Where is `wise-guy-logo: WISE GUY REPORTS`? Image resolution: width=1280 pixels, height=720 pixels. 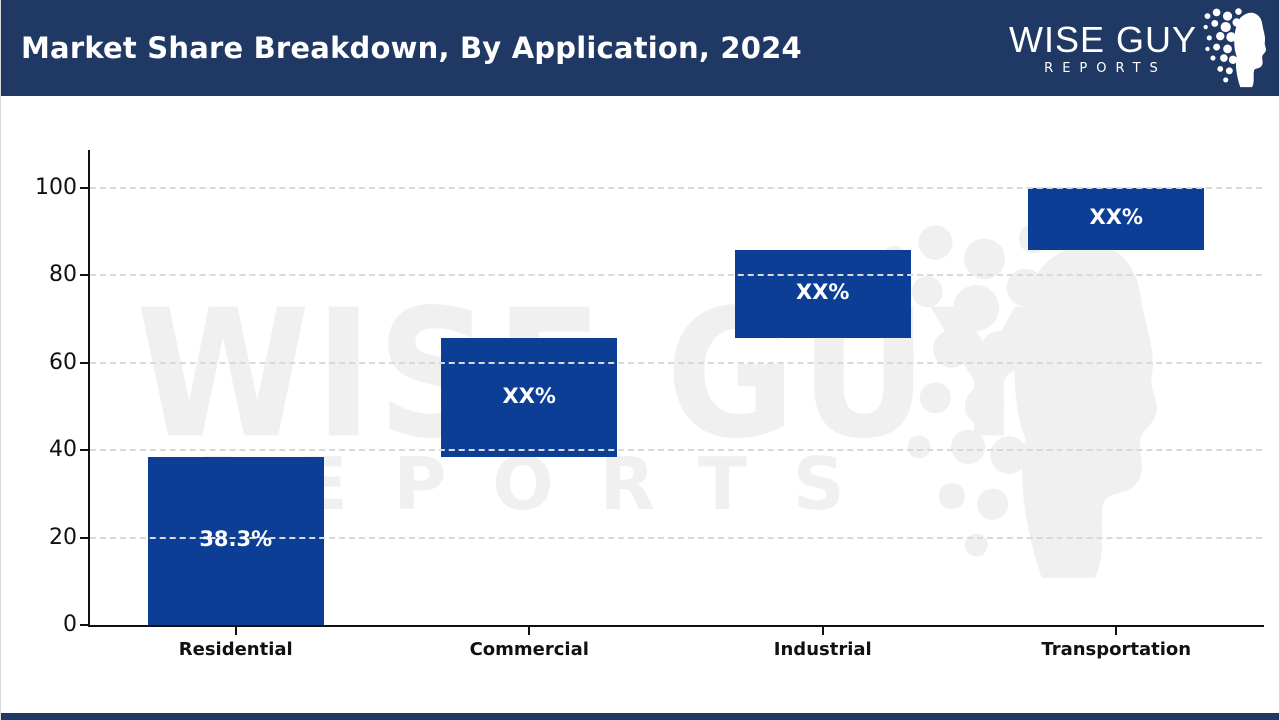
wise-guy-logo: WISE GUY REPORTS is located at coordinates (1138, 48).